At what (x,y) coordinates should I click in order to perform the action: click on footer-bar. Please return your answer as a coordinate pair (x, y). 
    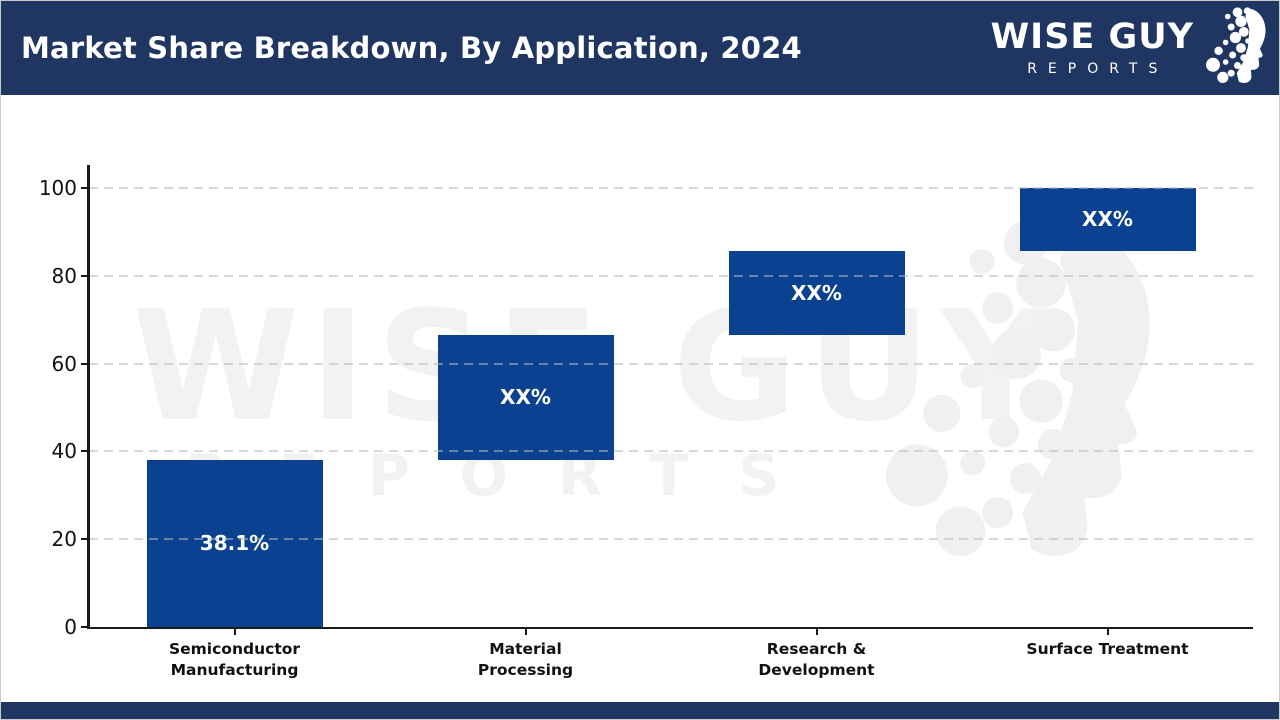
    Looking at the image, I should click on (640, 711).